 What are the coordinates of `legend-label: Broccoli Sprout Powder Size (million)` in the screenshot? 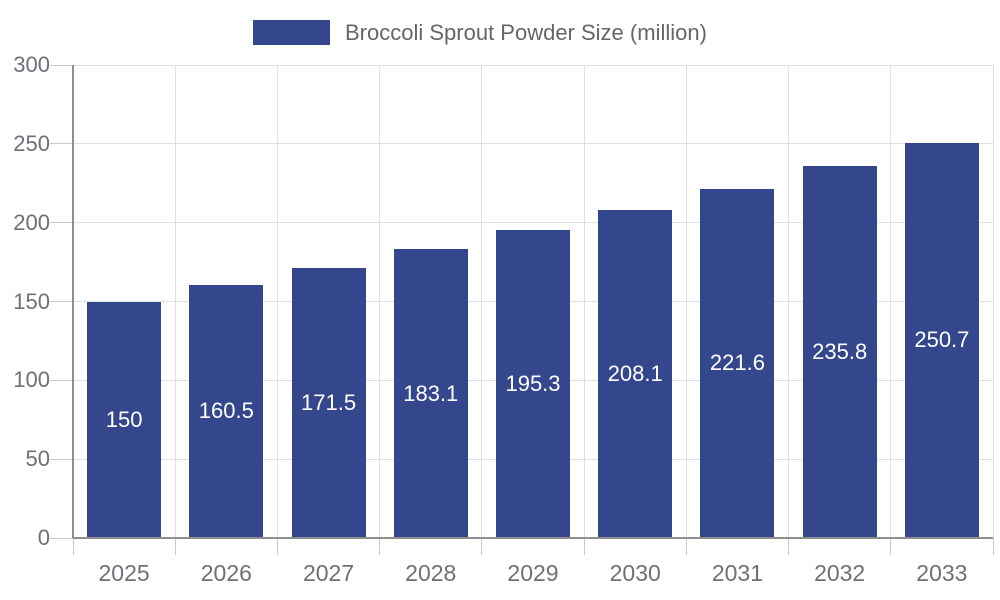 It's located at (526, 32).